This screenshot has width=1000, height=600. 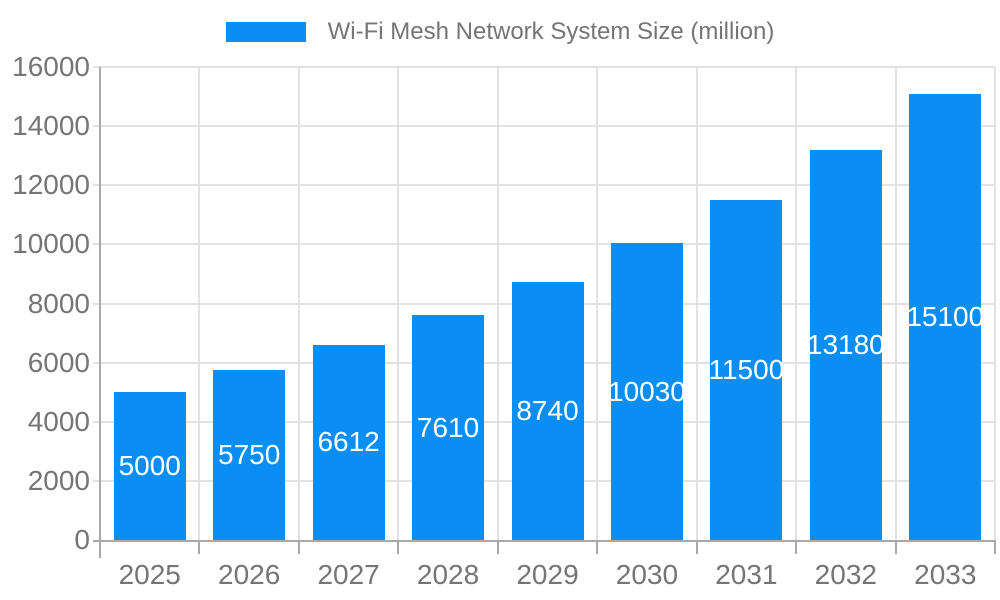 What do you see at coordinates (845, 574) in the screenshot?
I see `x-axis-tick-label: 2032` at bounding box center [845, 574].